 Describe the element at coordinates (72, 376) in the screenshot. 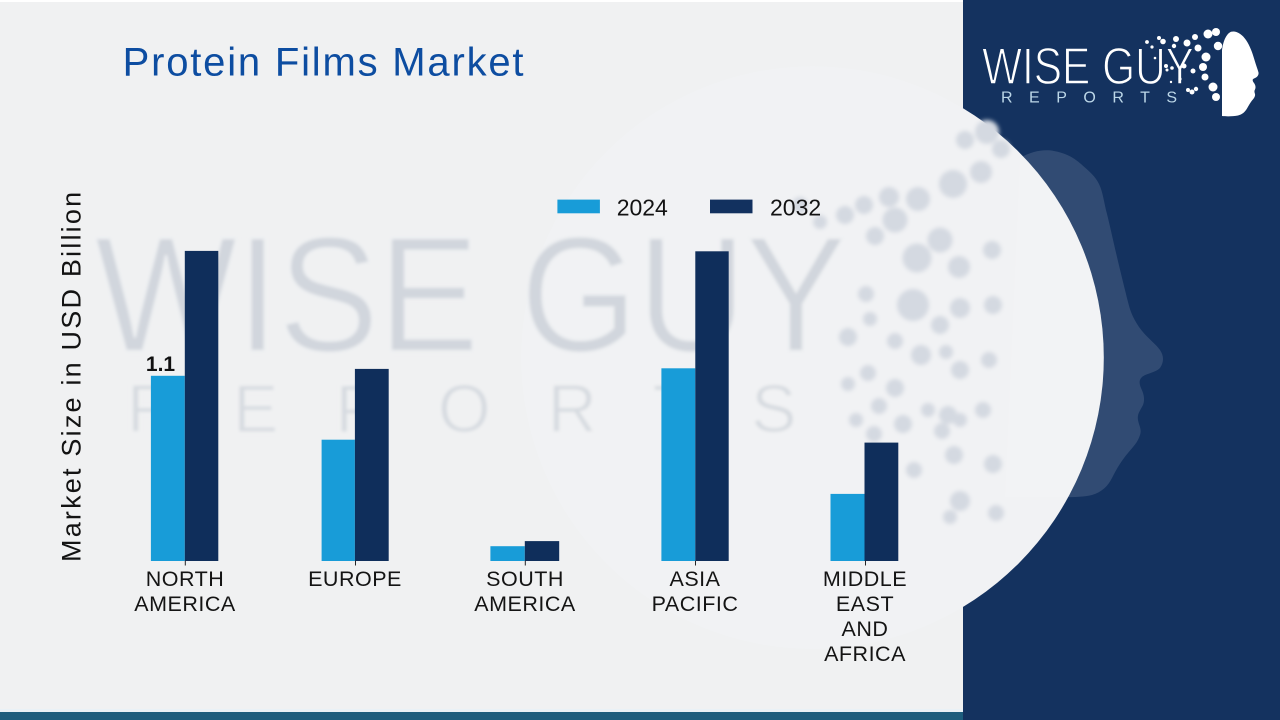

I see `svg-text: Market Size in USD Billion` at that location.